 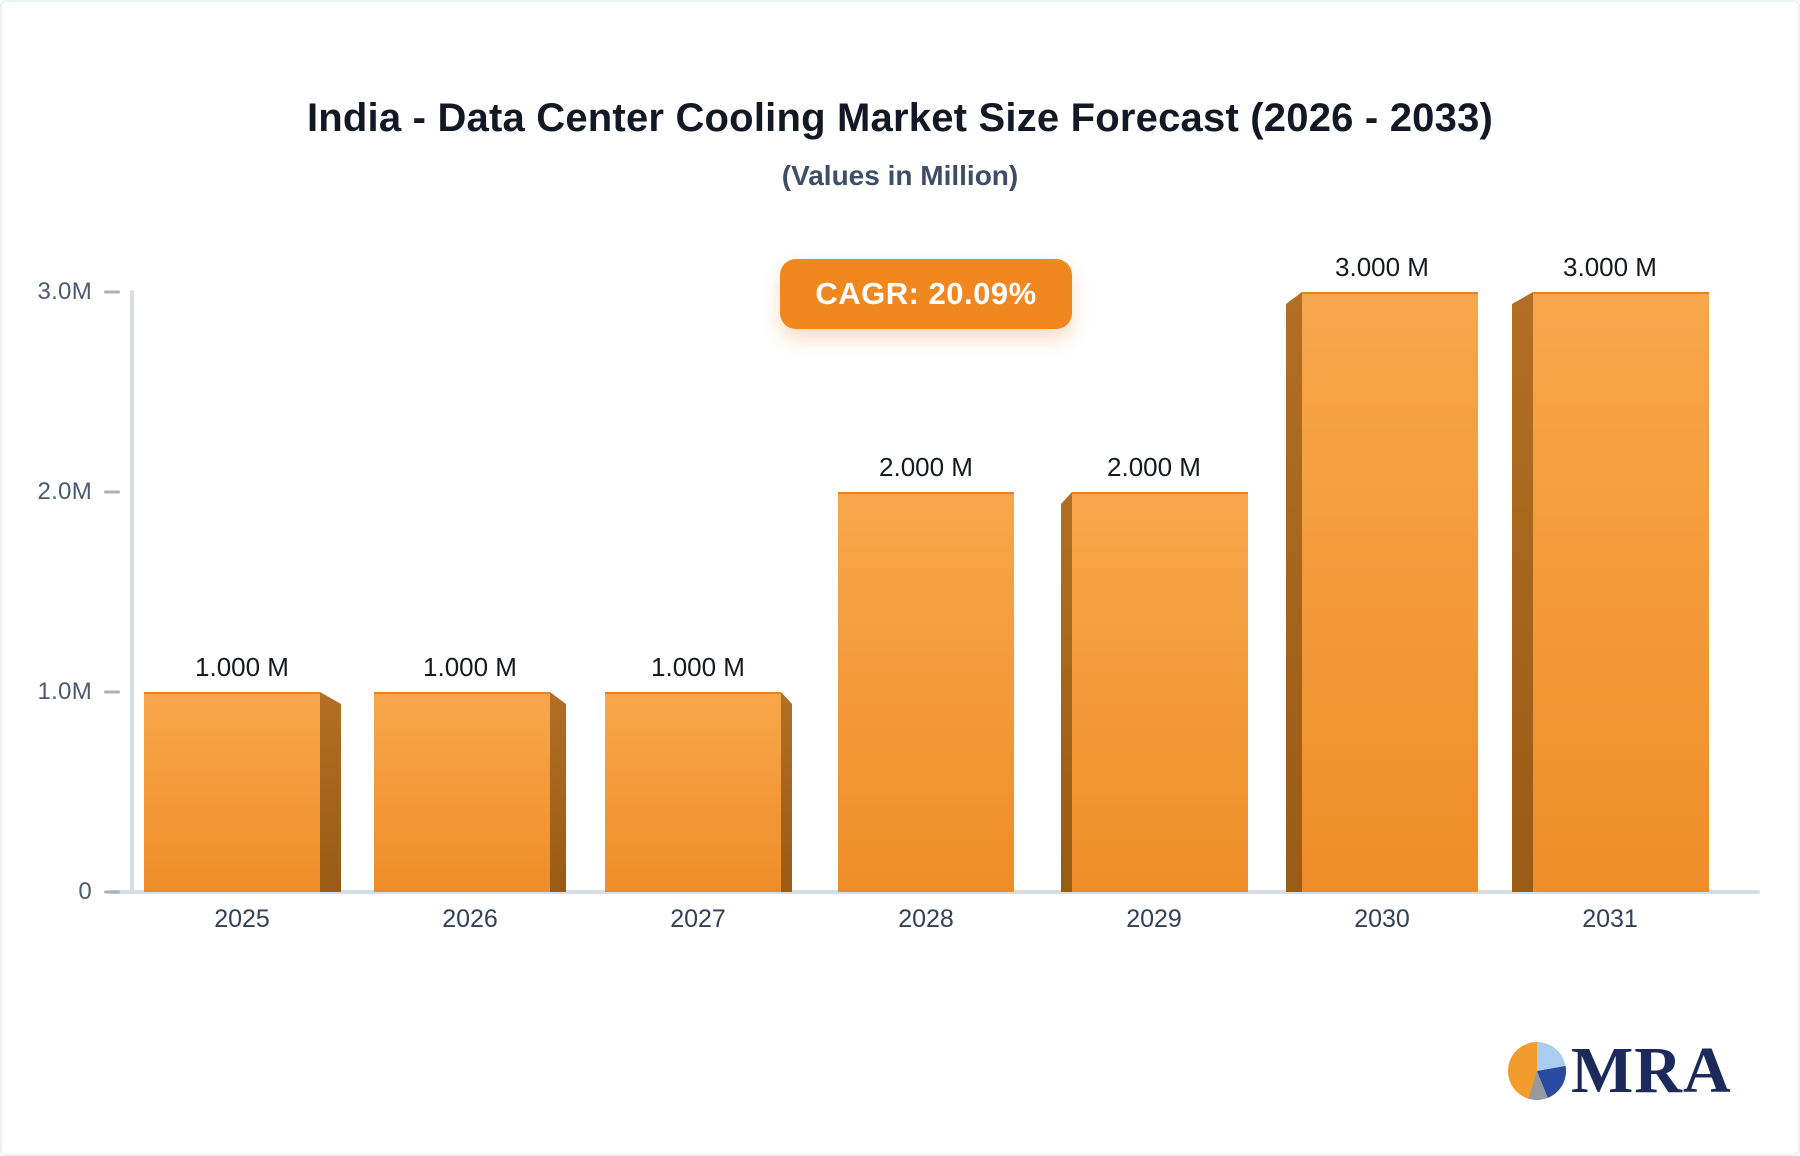 What do you see at coordinates (132, 592) in the screenshot?
I see `y-axis-line` at bounding box center [132, 592].